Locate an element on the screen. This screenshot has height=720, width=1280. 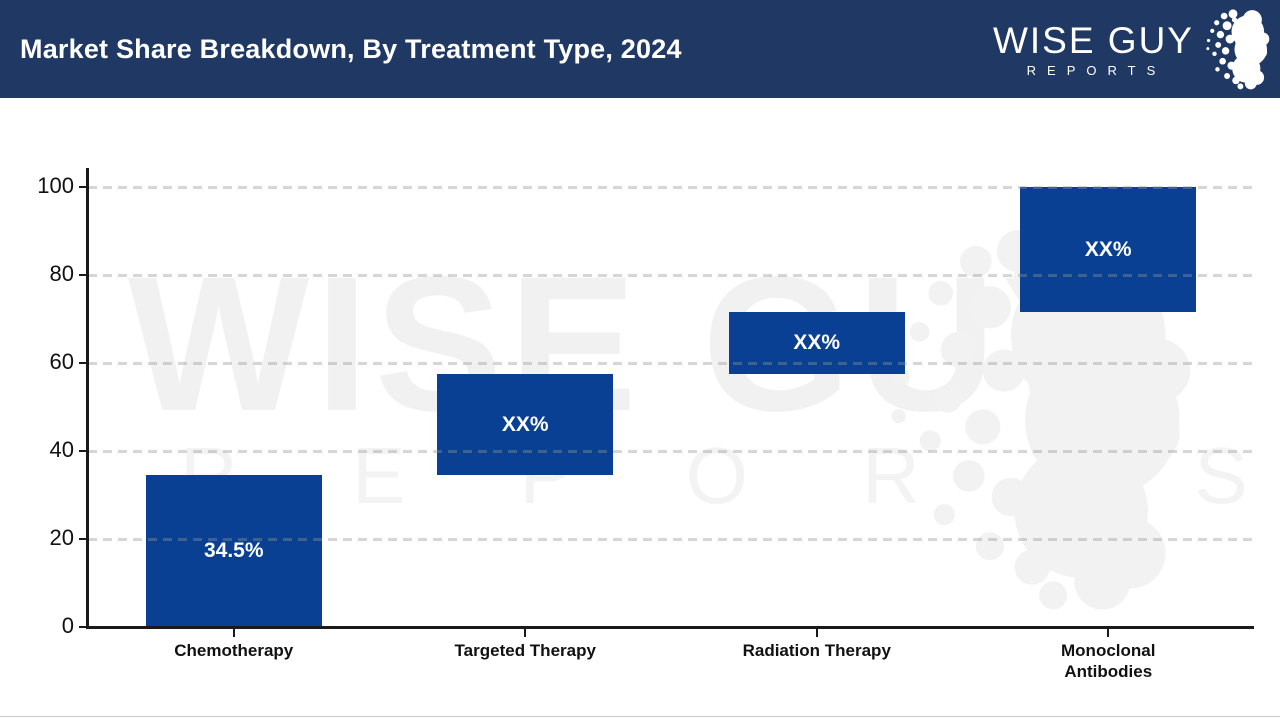
bar-chemotherapy is located at coordinates (233, 551).